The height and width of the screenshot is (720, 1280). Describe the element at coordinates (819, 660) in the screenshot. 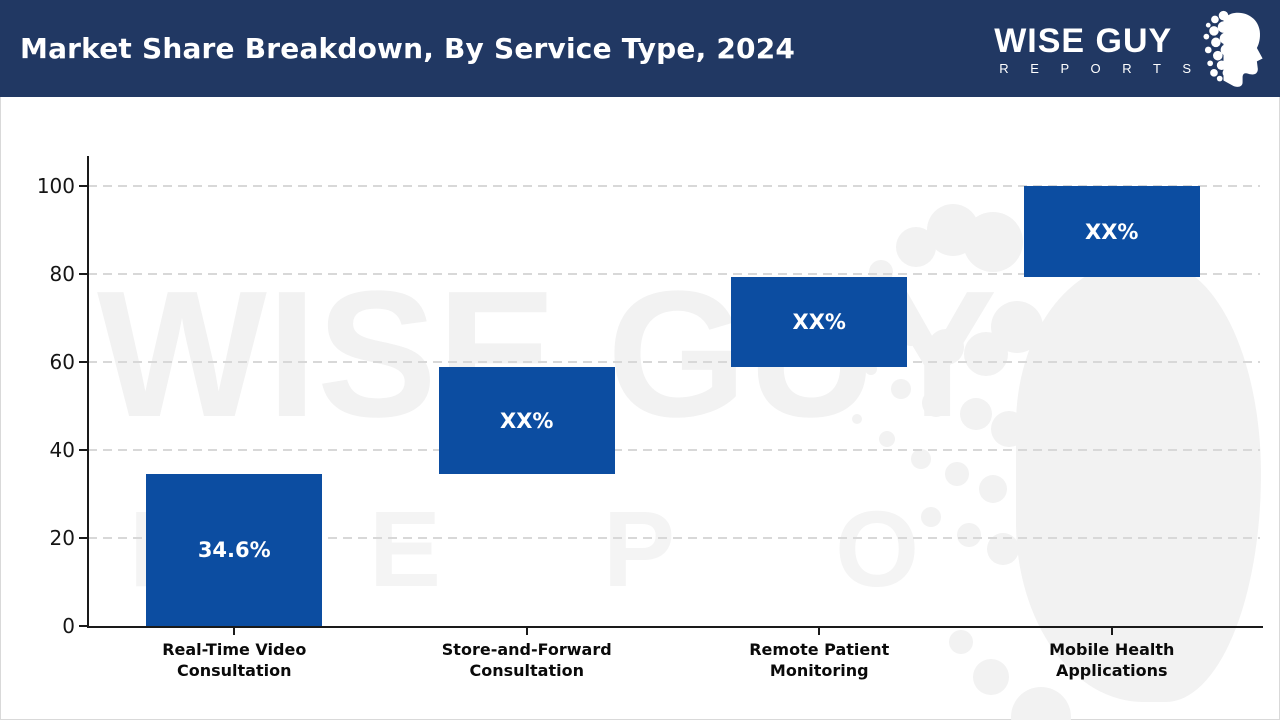

I see `x-category-label: Remote Patient Monitoring` at that location.